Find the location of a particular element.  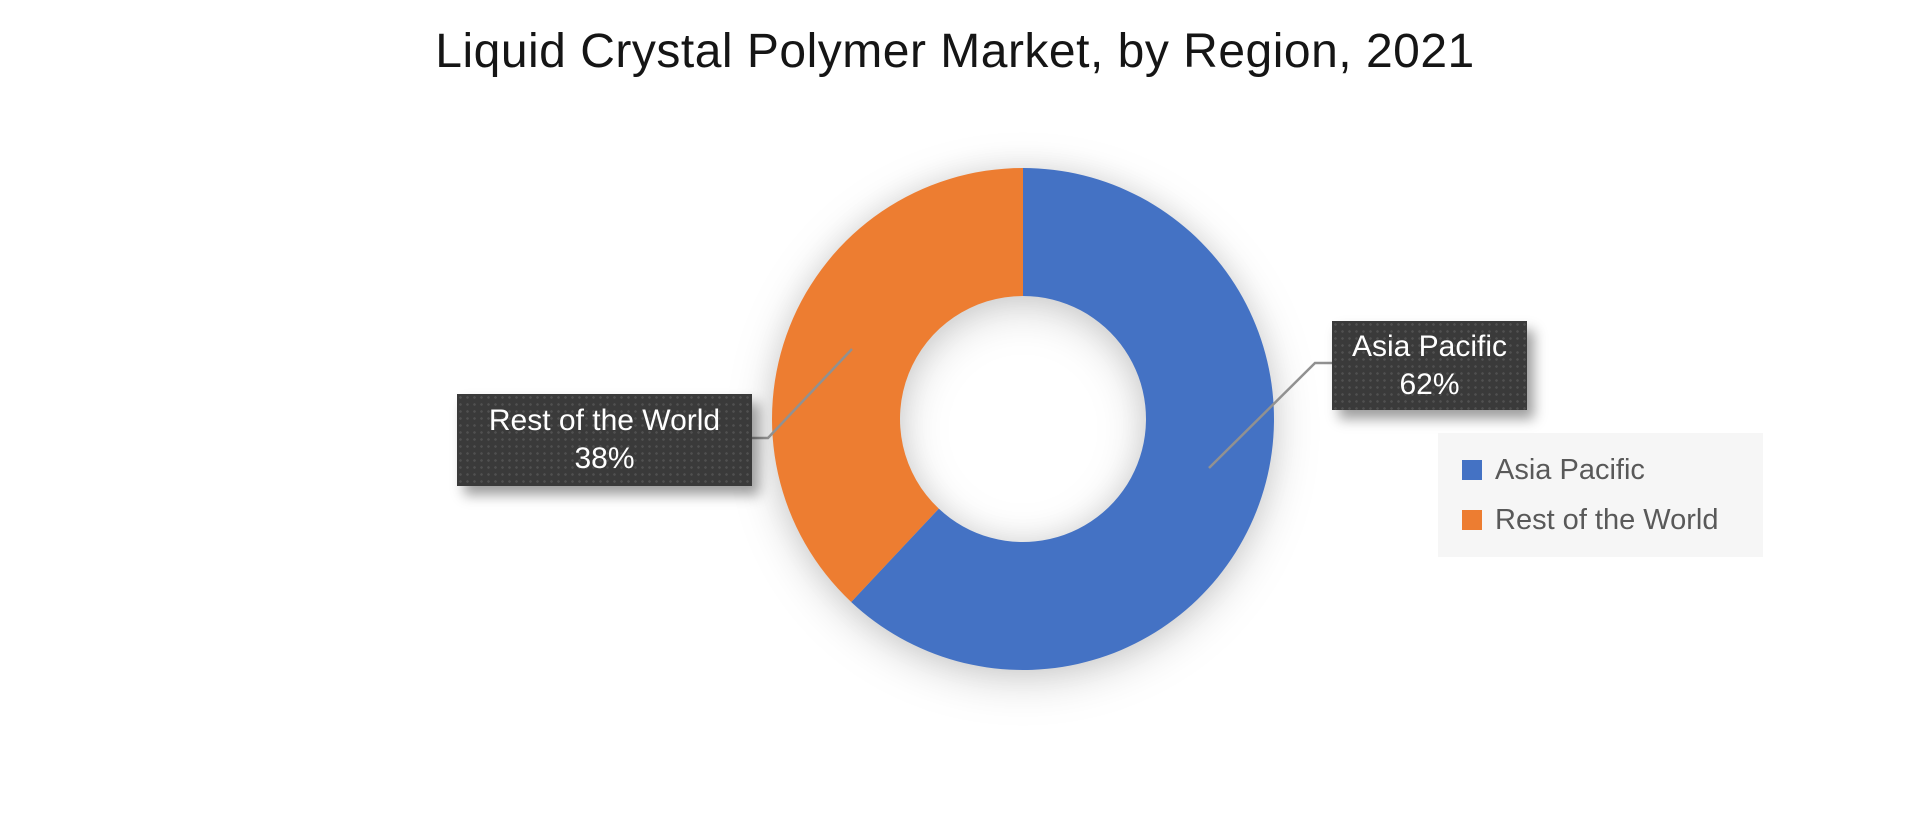

legend: Asia Pacific Rest of the World is located at coordinates (1600, 495).